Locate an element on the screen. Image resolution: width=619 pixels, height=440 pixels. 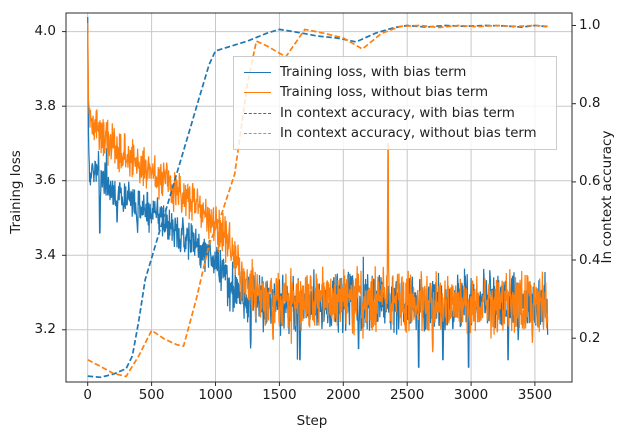
legend-item-accuracy-with-bias: In context accuracy, with bias term is located at coordinates (397, 113).